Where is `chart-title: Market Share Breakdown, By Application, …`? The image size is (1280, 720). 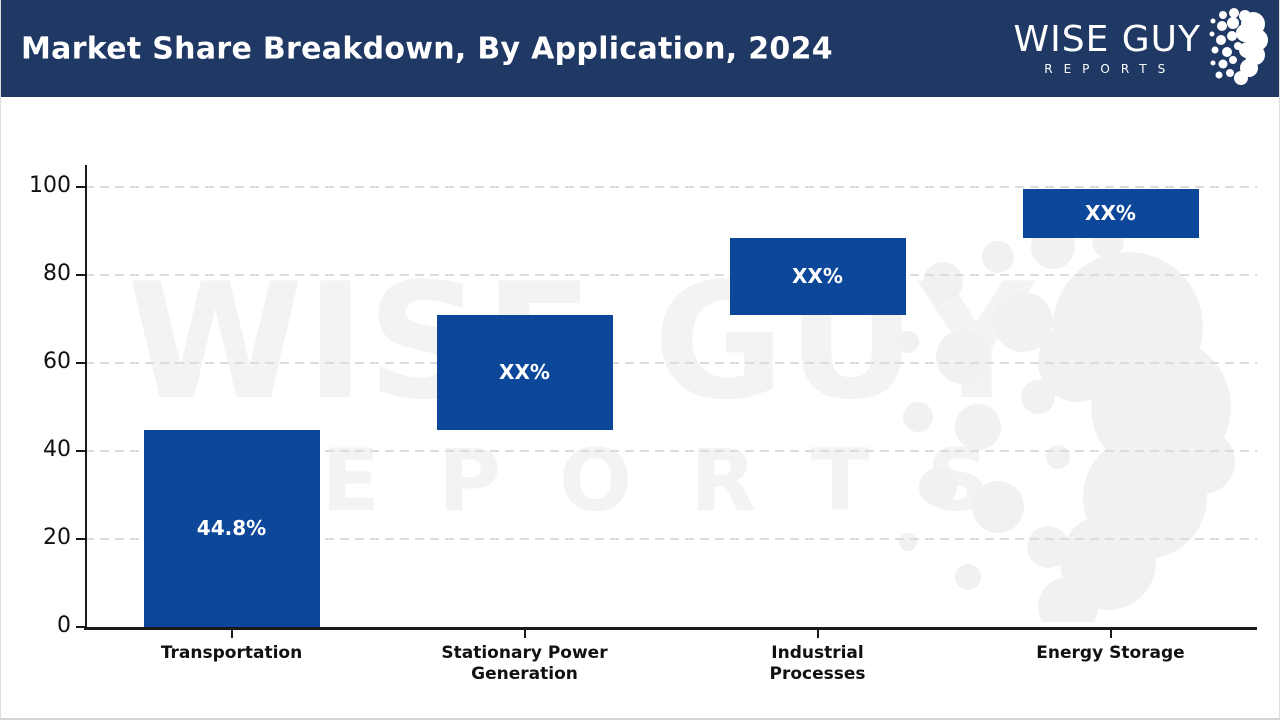 chart-title: Market Share Breakdown, By Application, … is located at coordinates (427, 48).